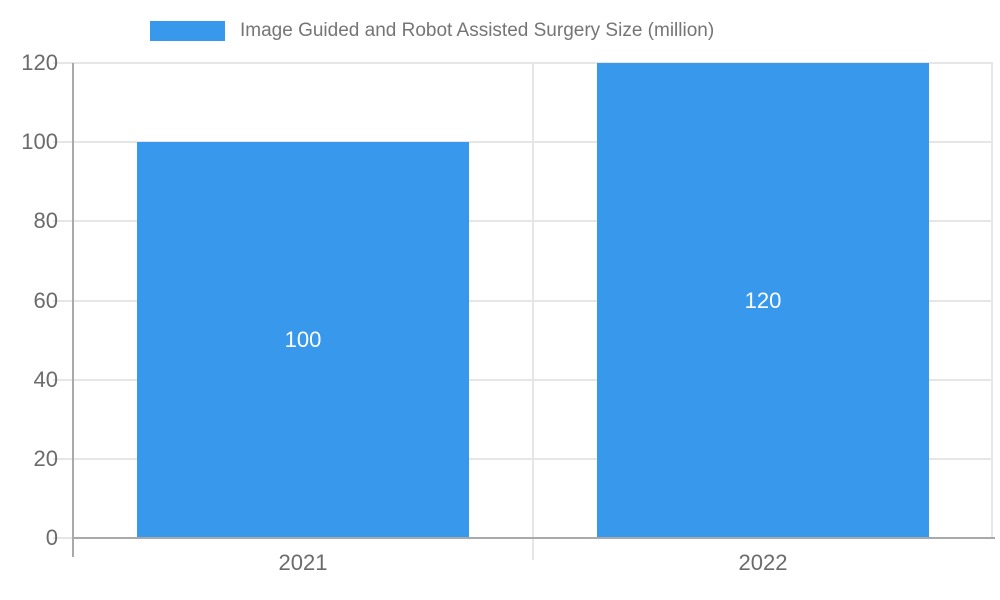 Image resolution: width=1000 pixels, height=600 pixels. I want to click on y-axis-line, so click(73, 310).